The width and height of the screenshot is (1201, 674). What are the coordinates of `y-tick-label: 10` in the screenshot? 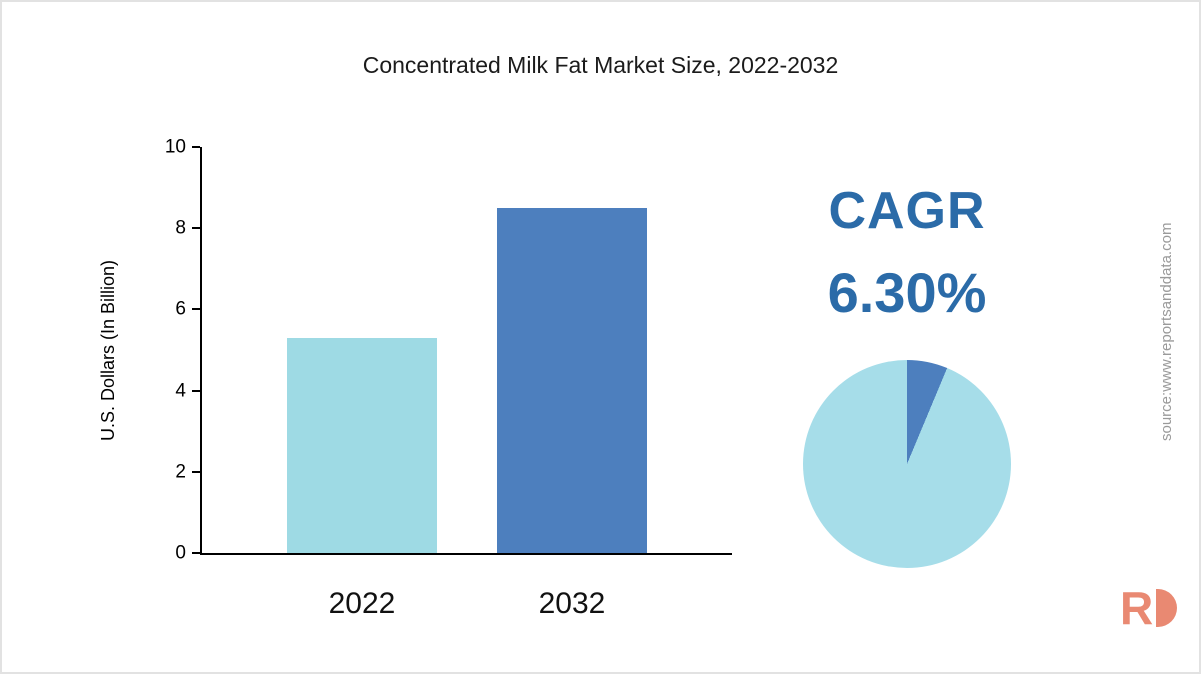 It's located at (175, 147).